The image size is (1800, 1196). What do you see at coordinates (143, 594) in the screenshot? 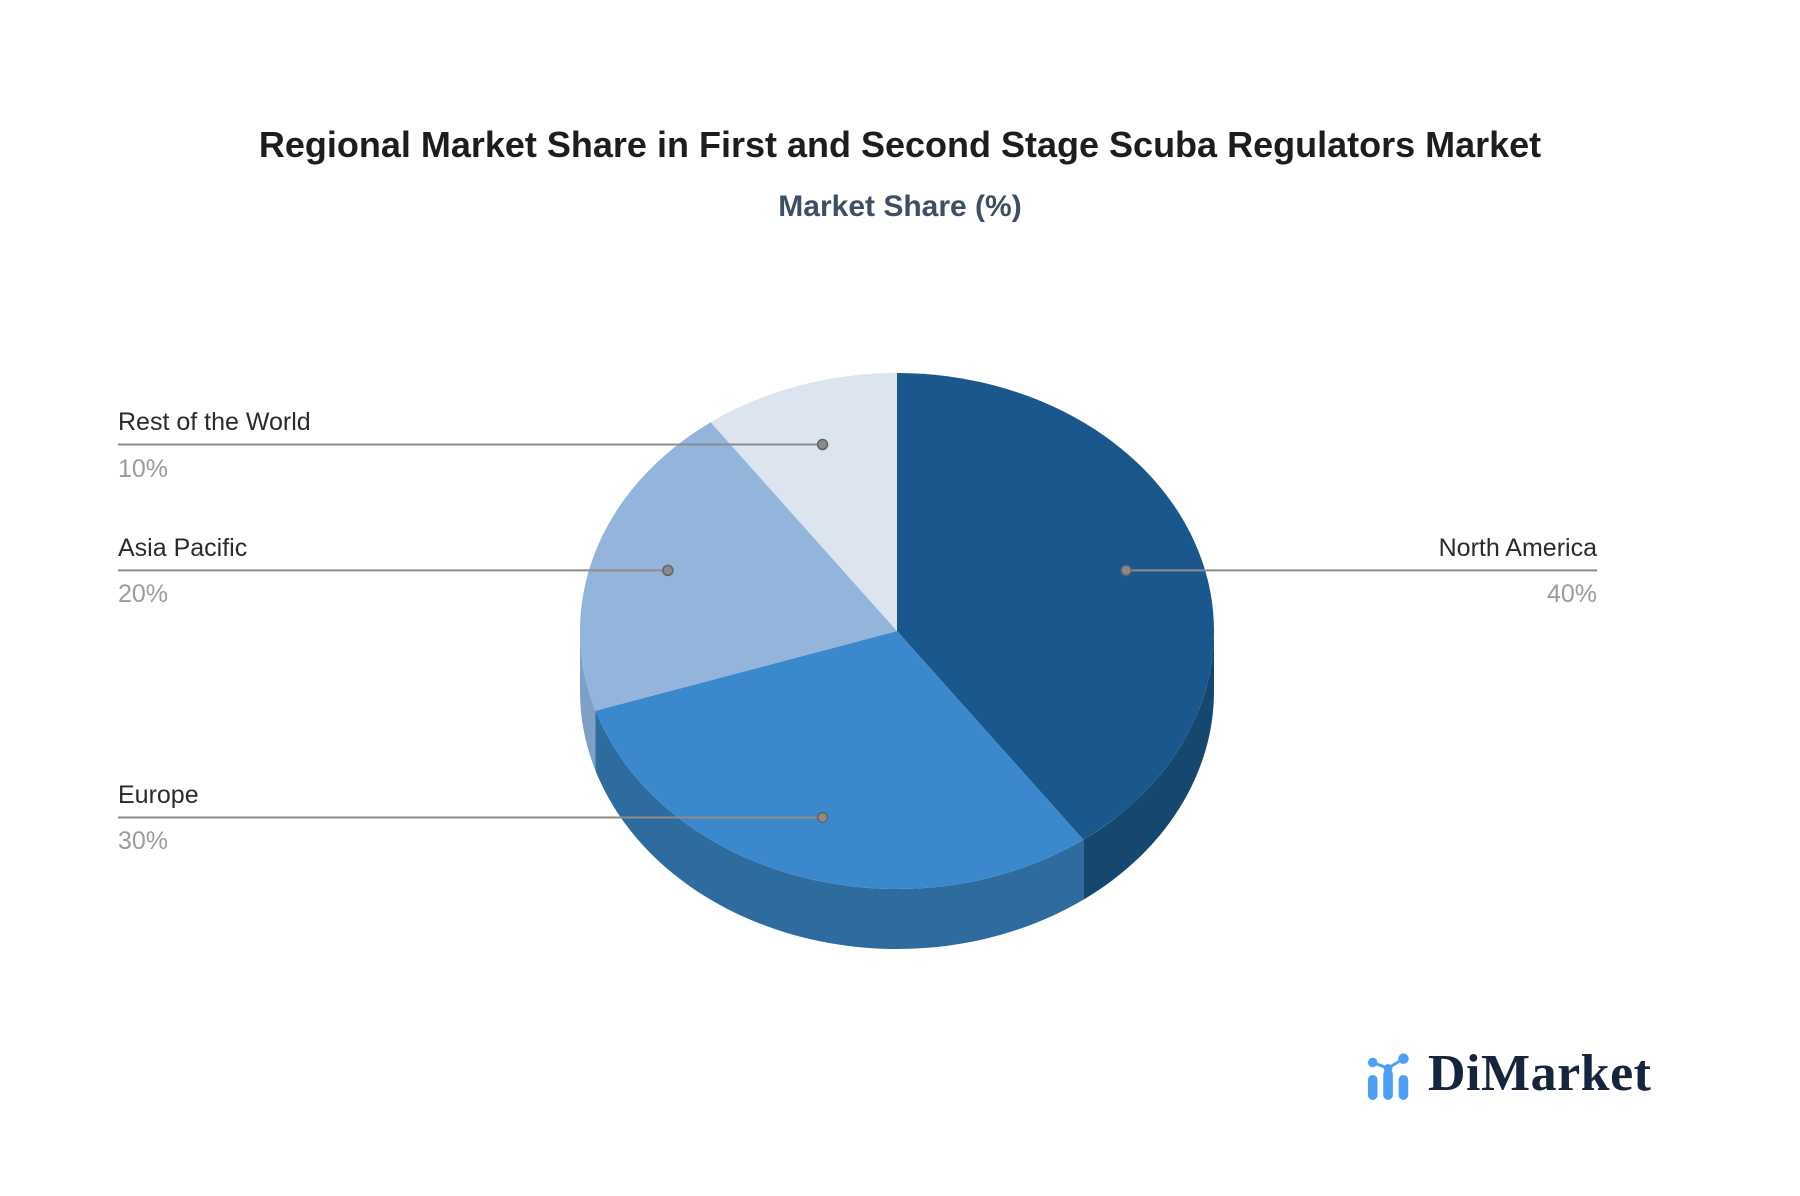
I see `slice-value-asia-pacific: 20%` at bounding box center [143, 594].